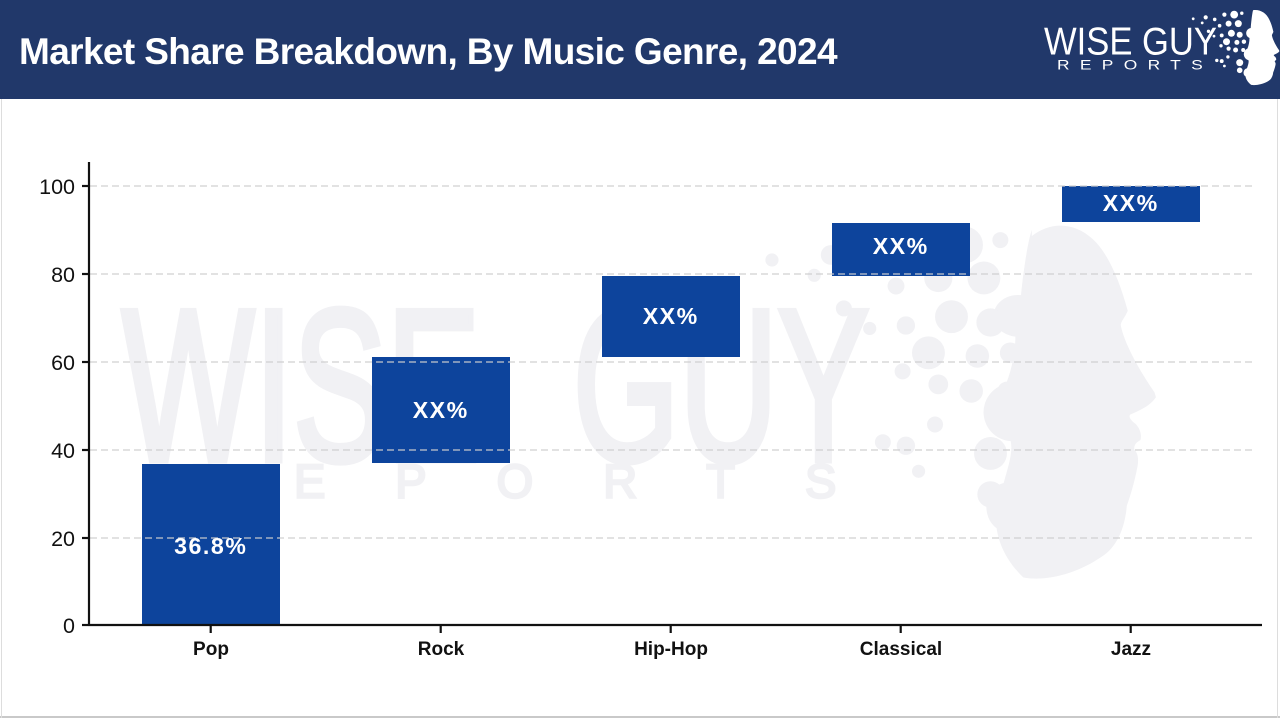 The image size is (1280, 720). Describe the element at coordinates (1130, 42) in the screenshot. I see `svg-text: WISE GUY` at that location.